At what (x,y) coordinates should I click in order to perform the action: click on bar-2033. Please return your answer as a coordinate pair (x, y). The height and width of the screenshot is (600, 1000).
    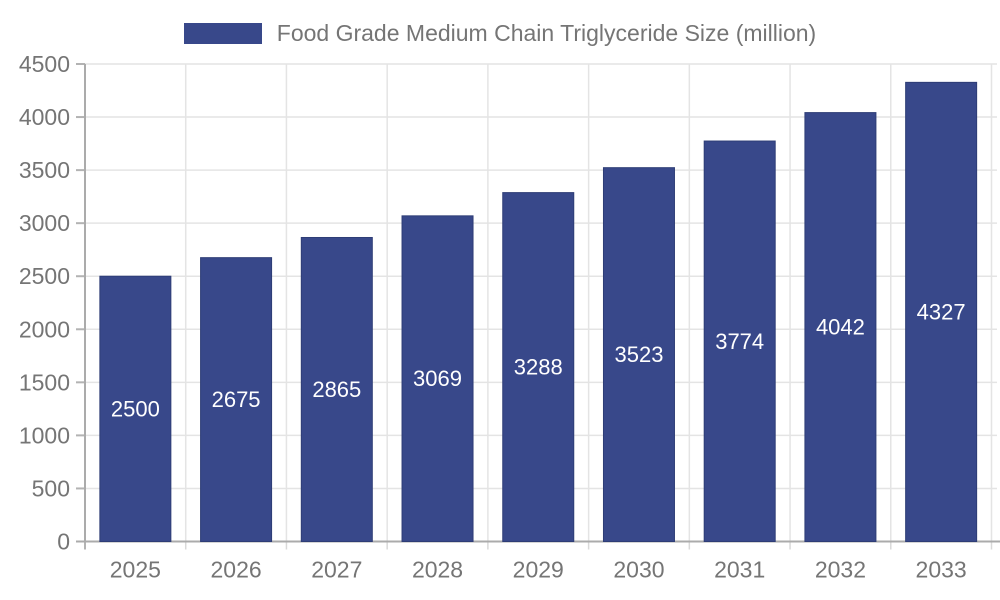
    Looking at the image, I should click on (941, 312).